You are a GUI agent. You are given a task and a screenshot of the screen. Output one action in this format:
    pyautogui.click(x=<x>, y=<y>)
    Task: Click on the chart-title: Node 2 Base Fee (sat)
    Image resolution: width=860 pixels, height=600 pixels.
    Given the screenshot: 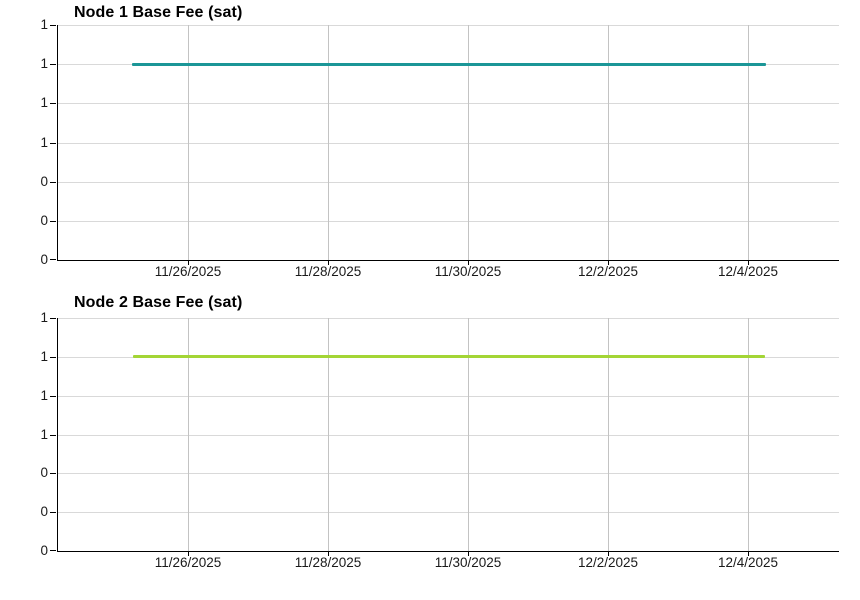 What is the action you would take?
    pyautogui.click(x=158, y=302)
    